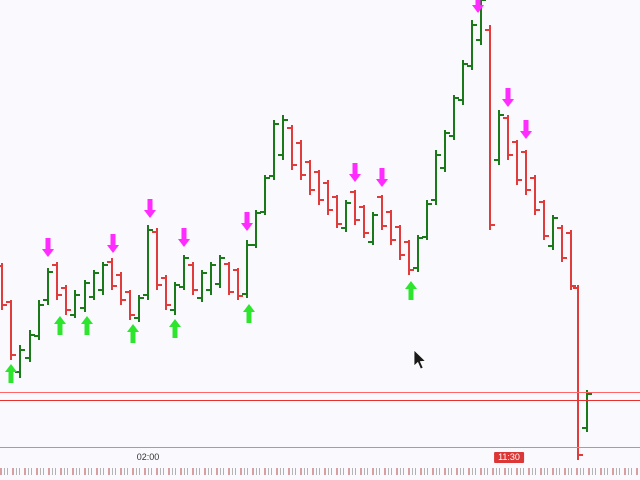 This screenshot has width=640, height=480. What do you see at coordinates (148, 457) in the screenshot?
I see `time-axis-label: 02:00` at bounding box center [148, 457].